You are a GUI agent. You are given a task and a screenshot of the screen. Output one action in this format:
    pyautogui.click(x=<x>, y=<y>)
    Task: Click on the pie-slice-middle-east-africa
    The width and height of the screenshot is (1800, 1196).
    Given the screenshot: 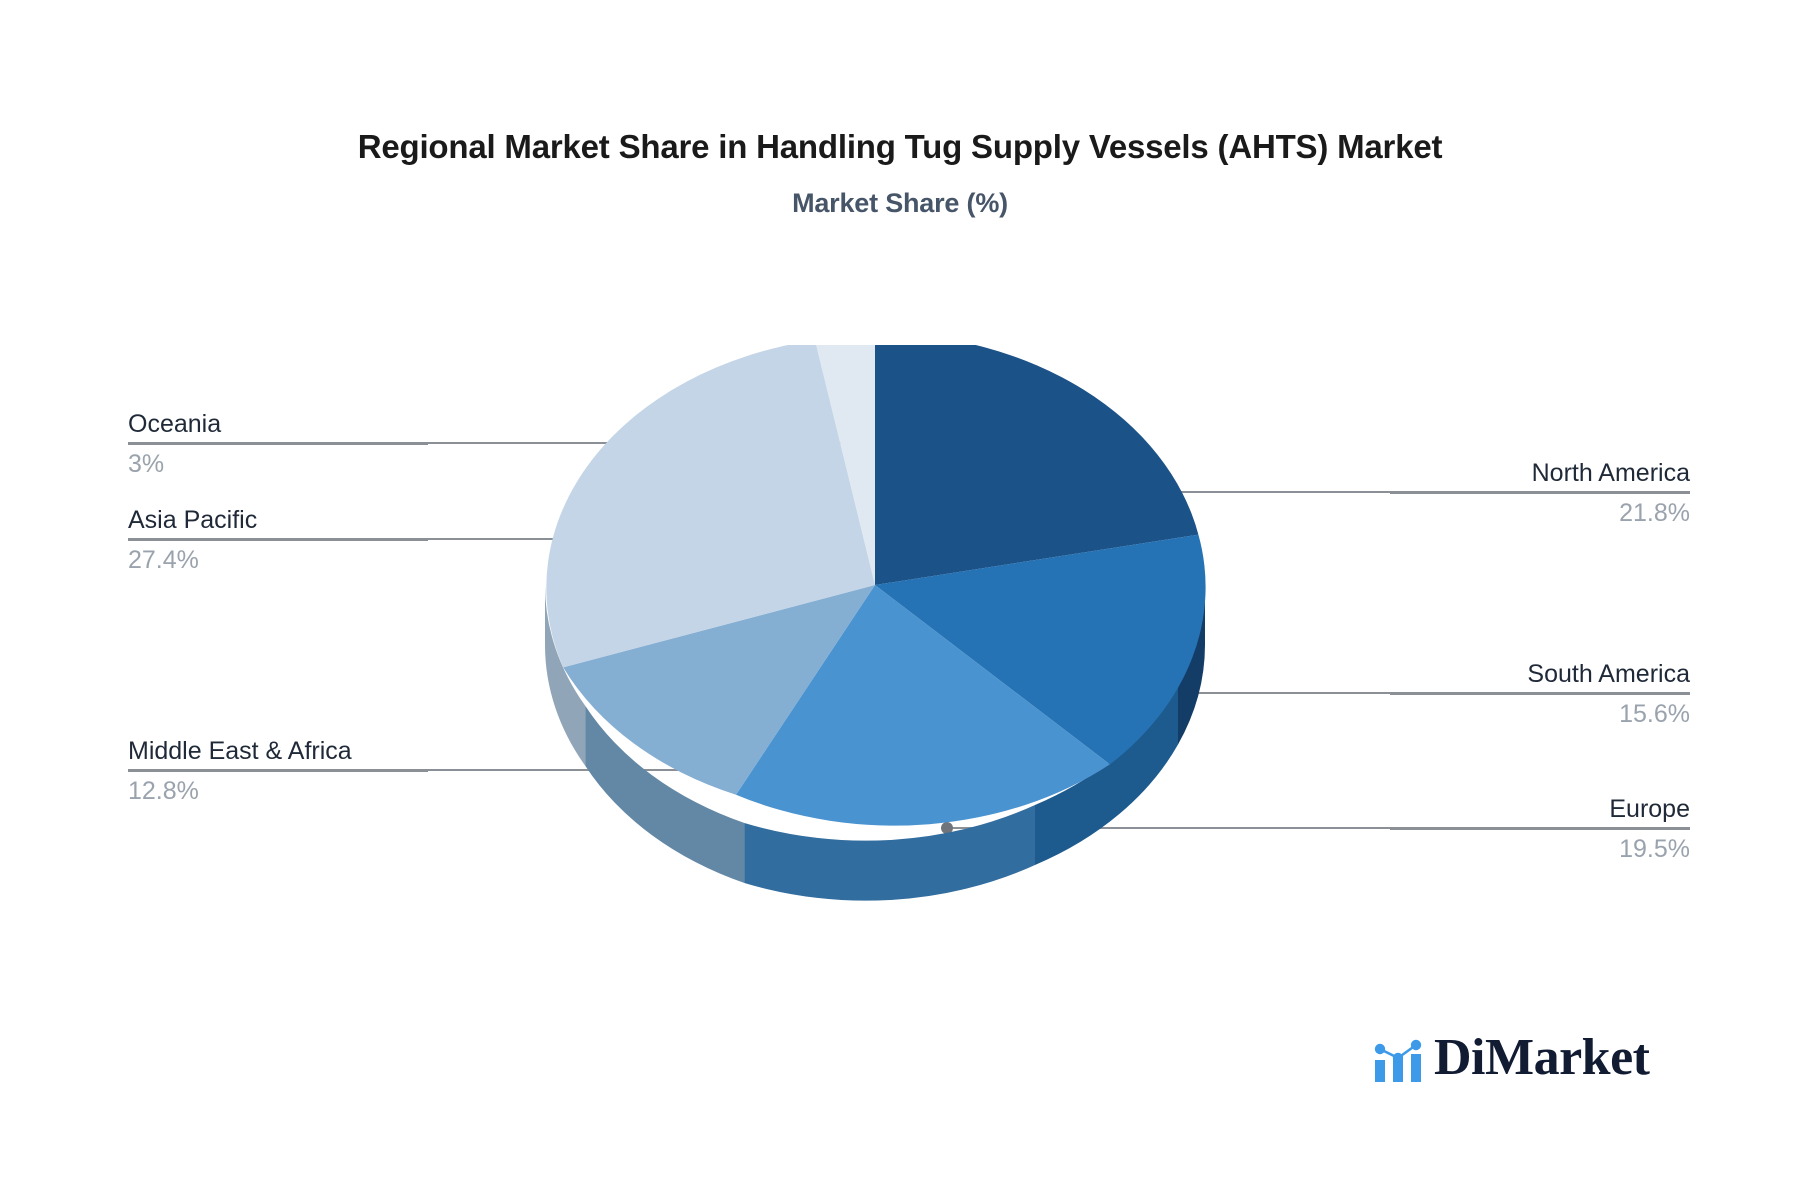 What is the action you would take?
    pyautogui.click(x=719, y=690)
    